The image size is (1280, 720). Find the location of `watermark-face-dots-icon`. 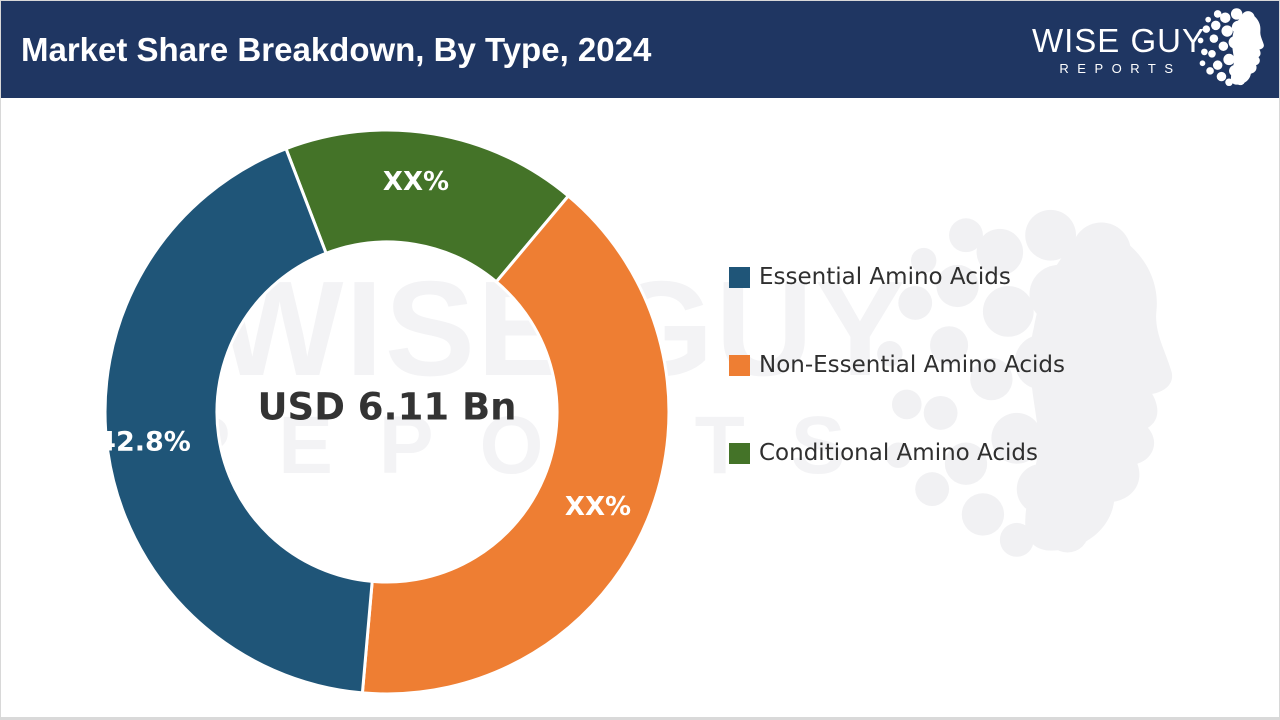

watermark-face-dots-icon is located at coordinates (1025, 383).